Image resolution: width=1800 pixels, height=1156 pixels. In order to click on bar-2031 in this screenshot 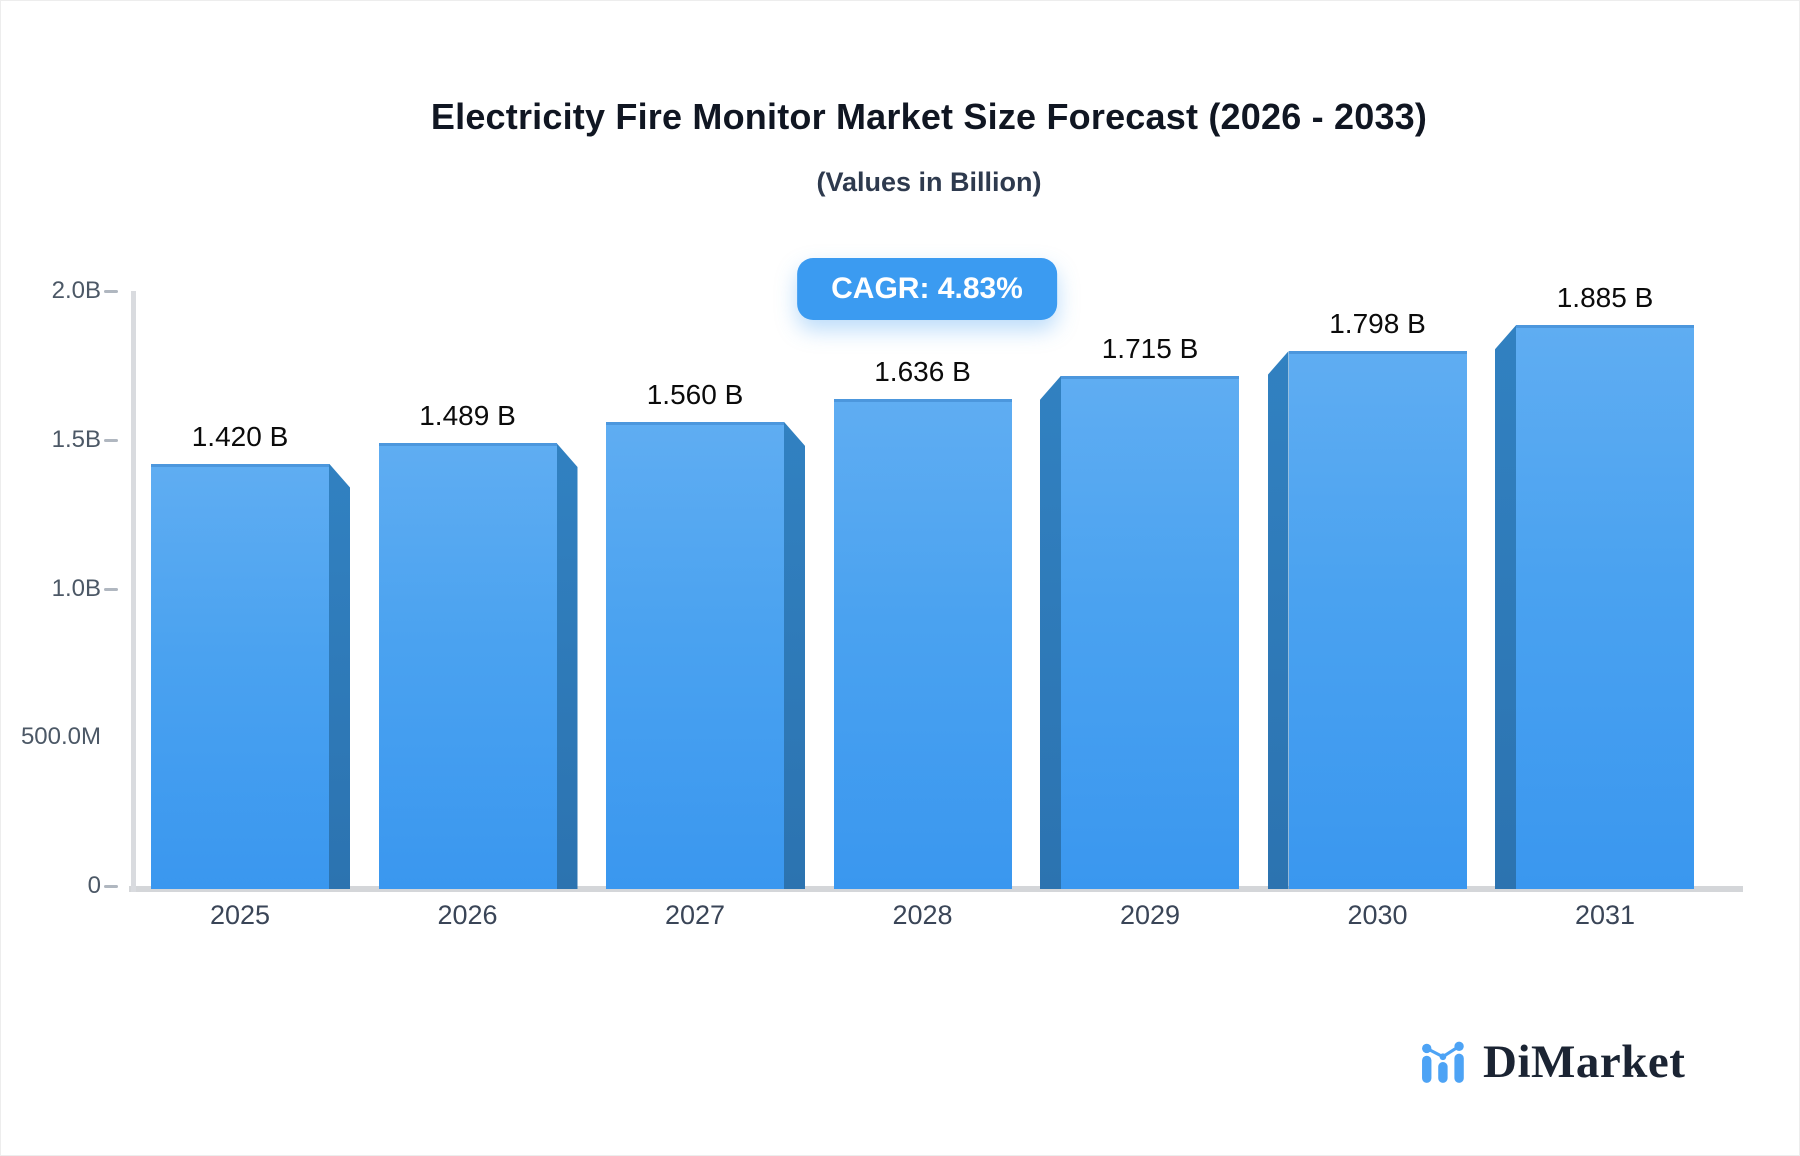, I will do `click(1605, 607)`.